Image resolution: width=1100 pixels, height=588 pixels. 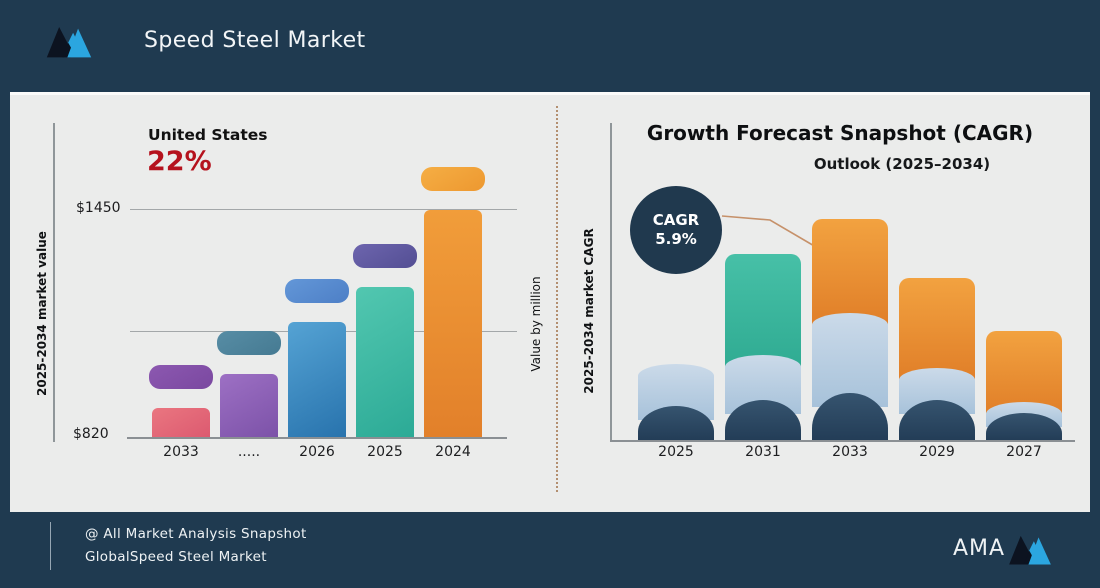 I want to click on cagr-badge-value: 5.9%, so click(x=676, y=239).